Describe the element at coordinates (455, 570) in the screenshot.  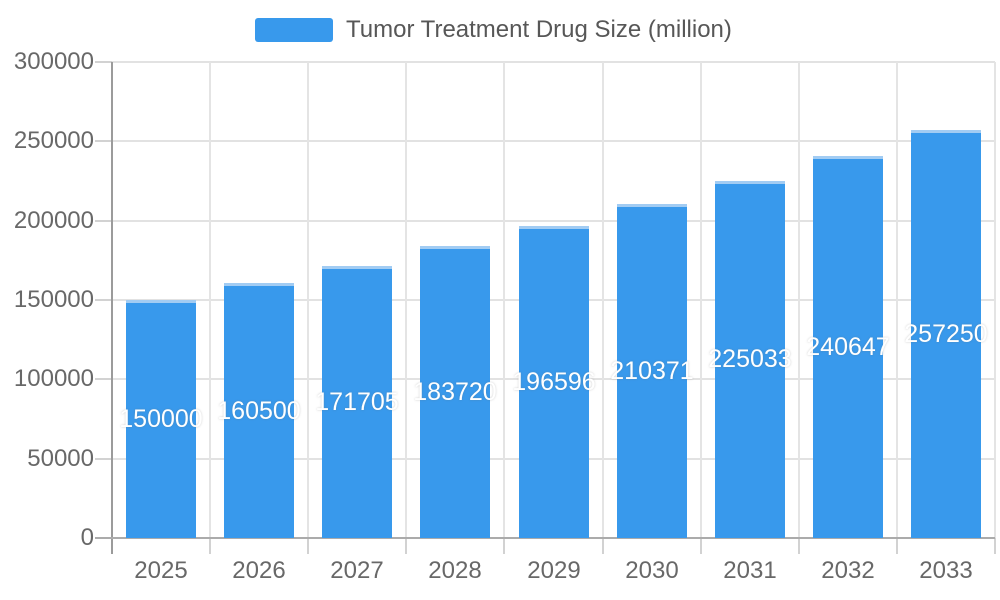
I see `x-axis-label: 2028` at that location.